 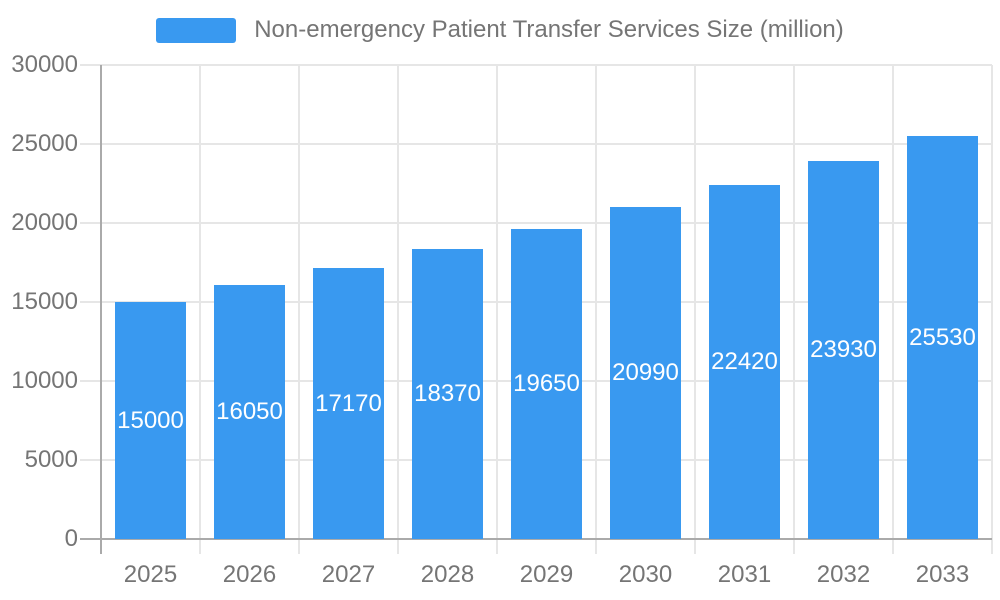 What do you see at coordinates (44, 301) in the screenshot?
I see `y-axis-tick-label: 15000` at bounding box center [44, 301].